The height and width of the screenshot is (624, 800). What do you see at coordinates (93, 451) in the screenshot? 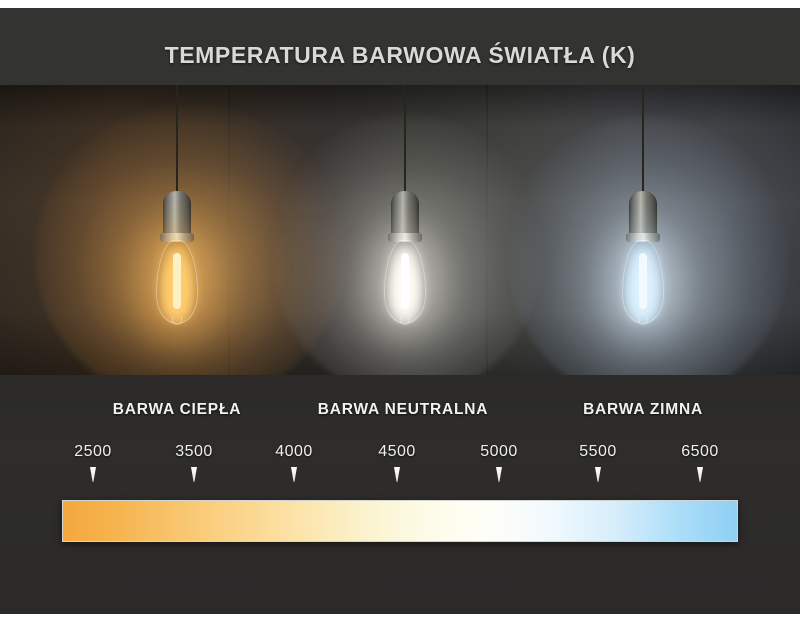
I see `scale-value-2500: 2500` at bounding box center [93, 451].